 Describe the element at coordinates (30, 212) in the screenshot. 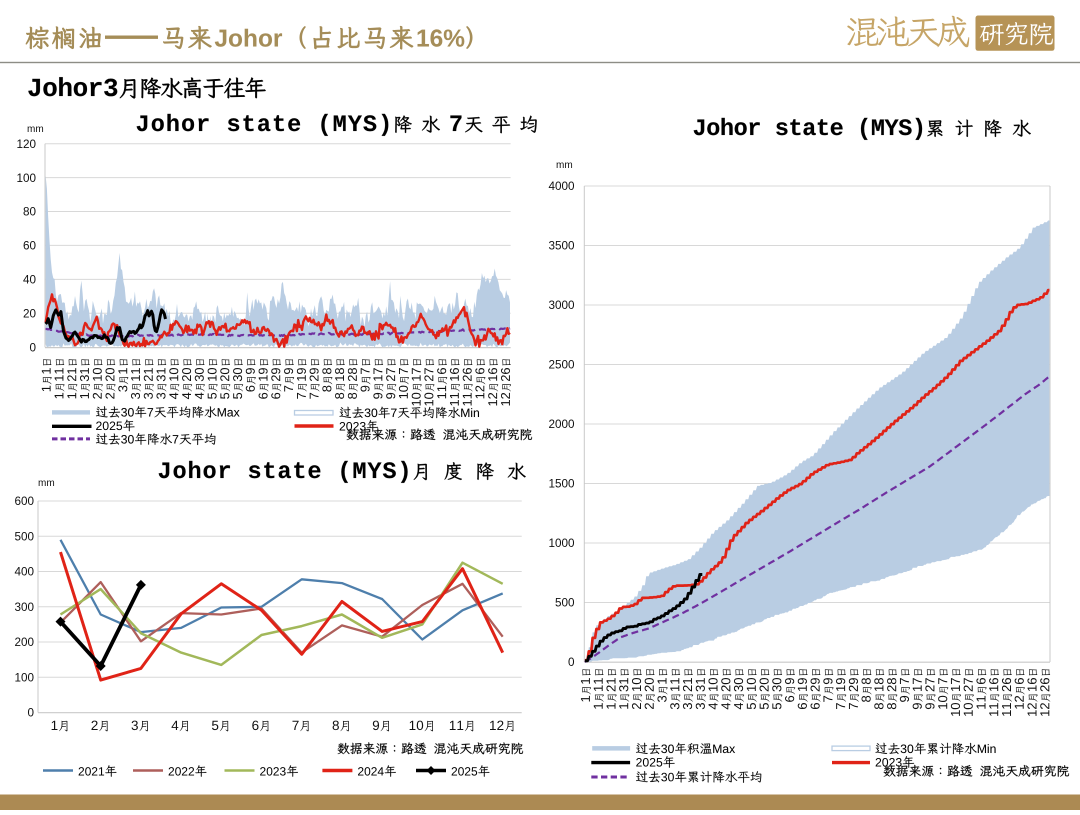

I see `svg-text: 80` at that location.